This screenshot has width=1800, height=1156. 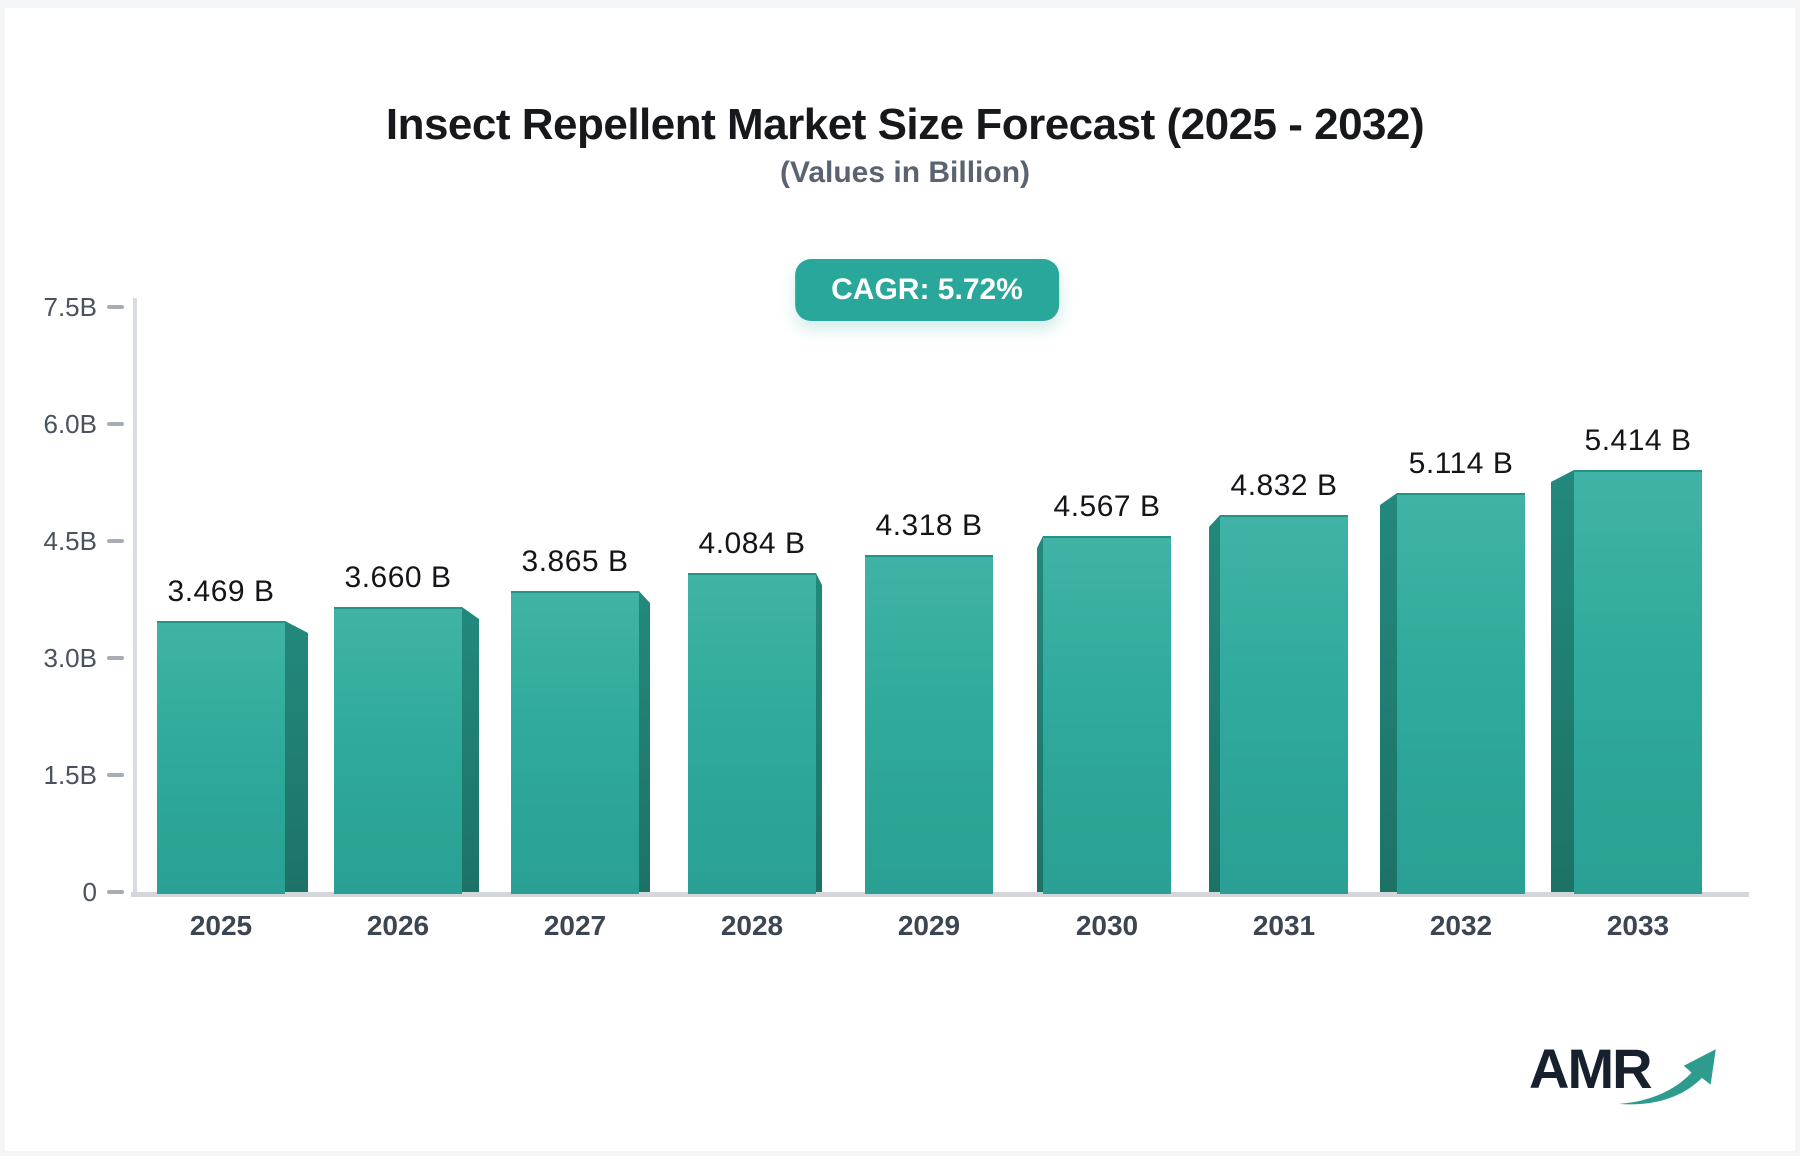 What do you see at coordinates (929, 724) in the screenshot?
I see `bar-2029` at bounding box center [929, 724].